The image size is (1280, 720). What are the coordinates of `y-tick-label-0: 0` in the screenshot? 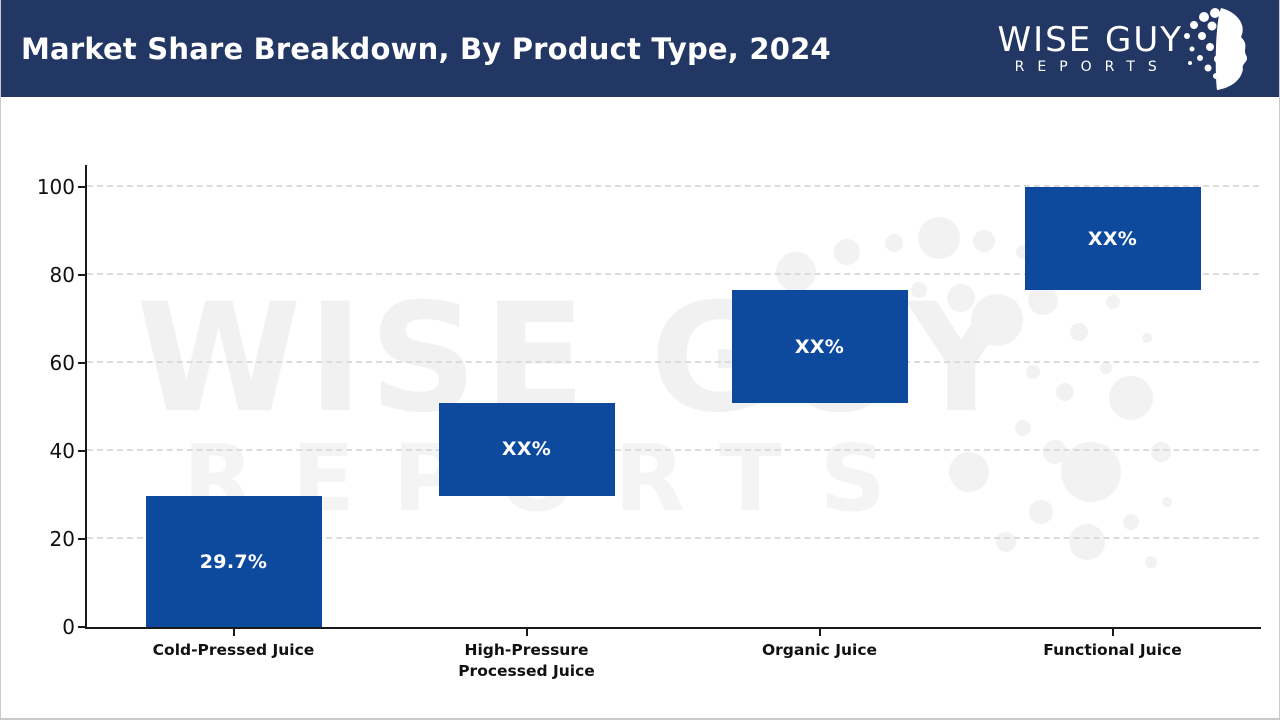 It's located at (68, 627).